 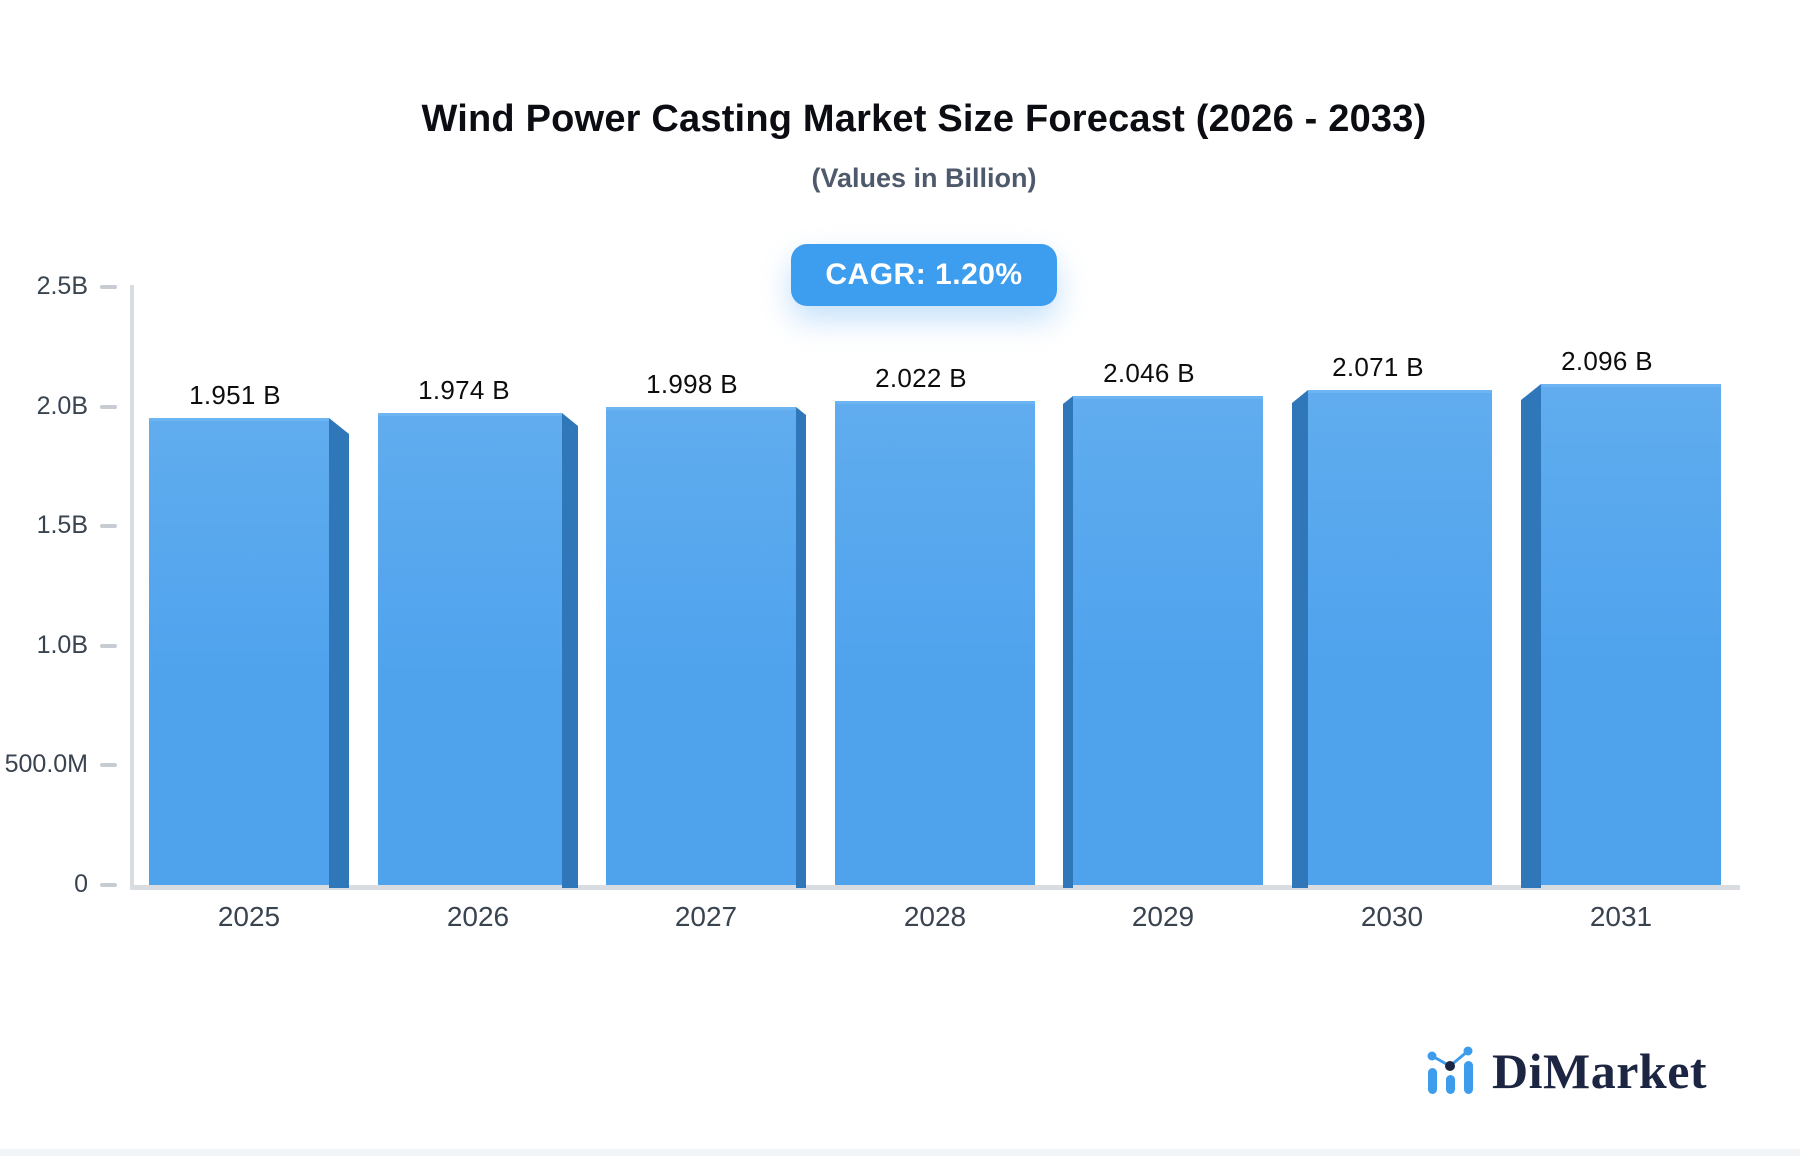 What do you see at coordinates (924, 178) in the screenshot?
I see `chart-subtitle: (Values in Billion)` at bounding box center [924, 178].